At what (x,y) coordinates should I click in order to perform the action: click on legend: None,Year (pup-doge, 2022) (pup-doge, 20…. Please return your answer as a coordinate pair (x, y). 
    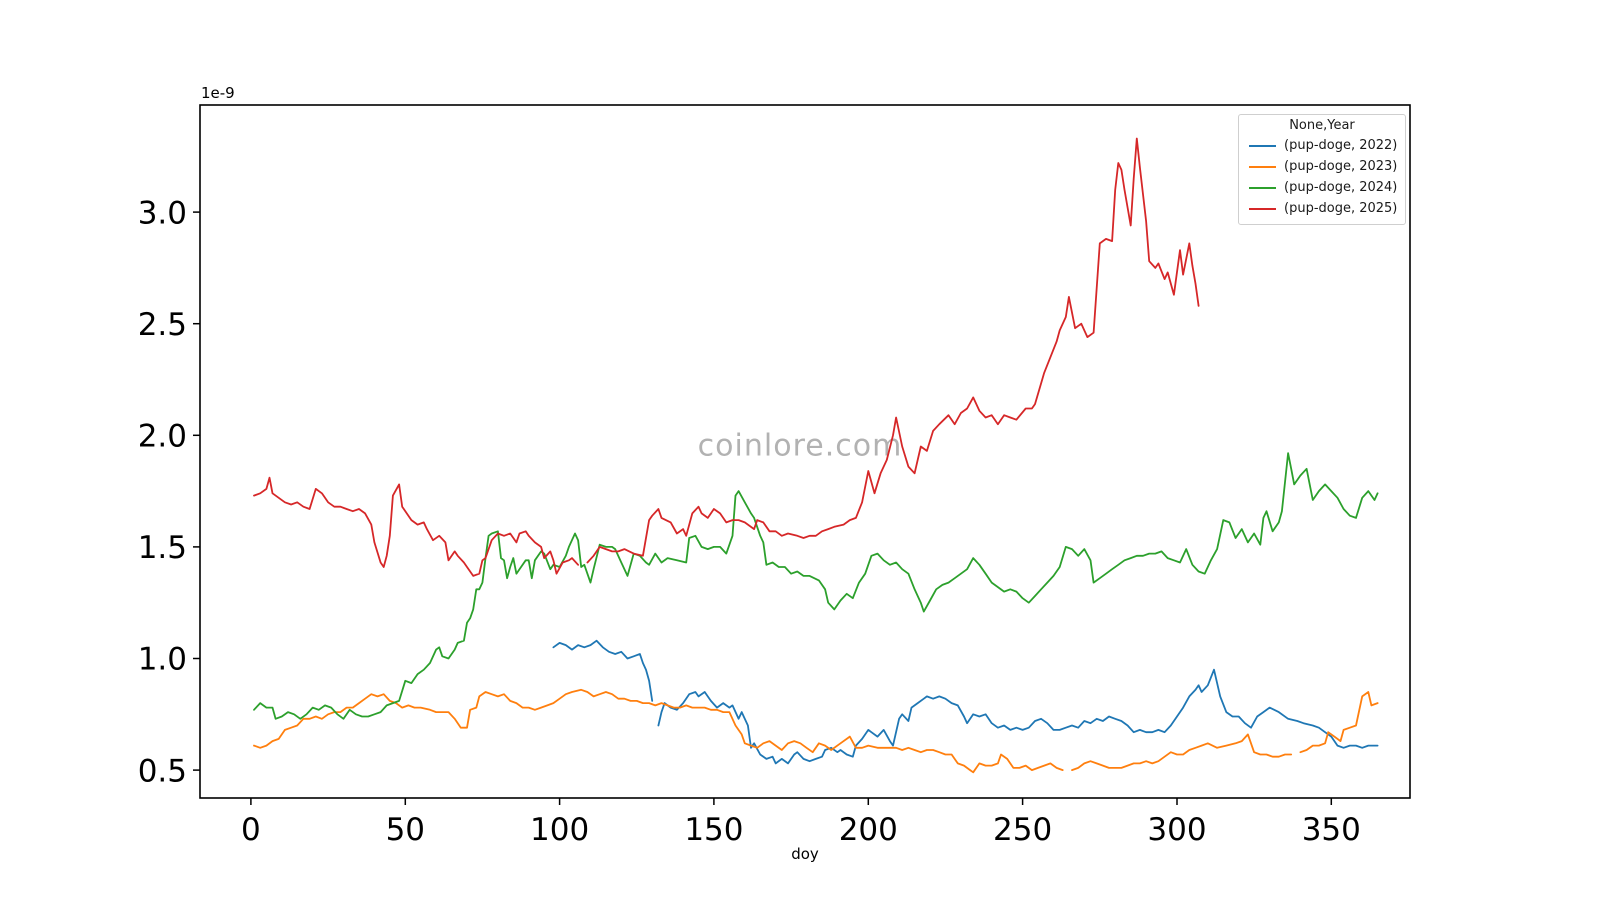
    Looking at the image, I should click on (1322, 169).